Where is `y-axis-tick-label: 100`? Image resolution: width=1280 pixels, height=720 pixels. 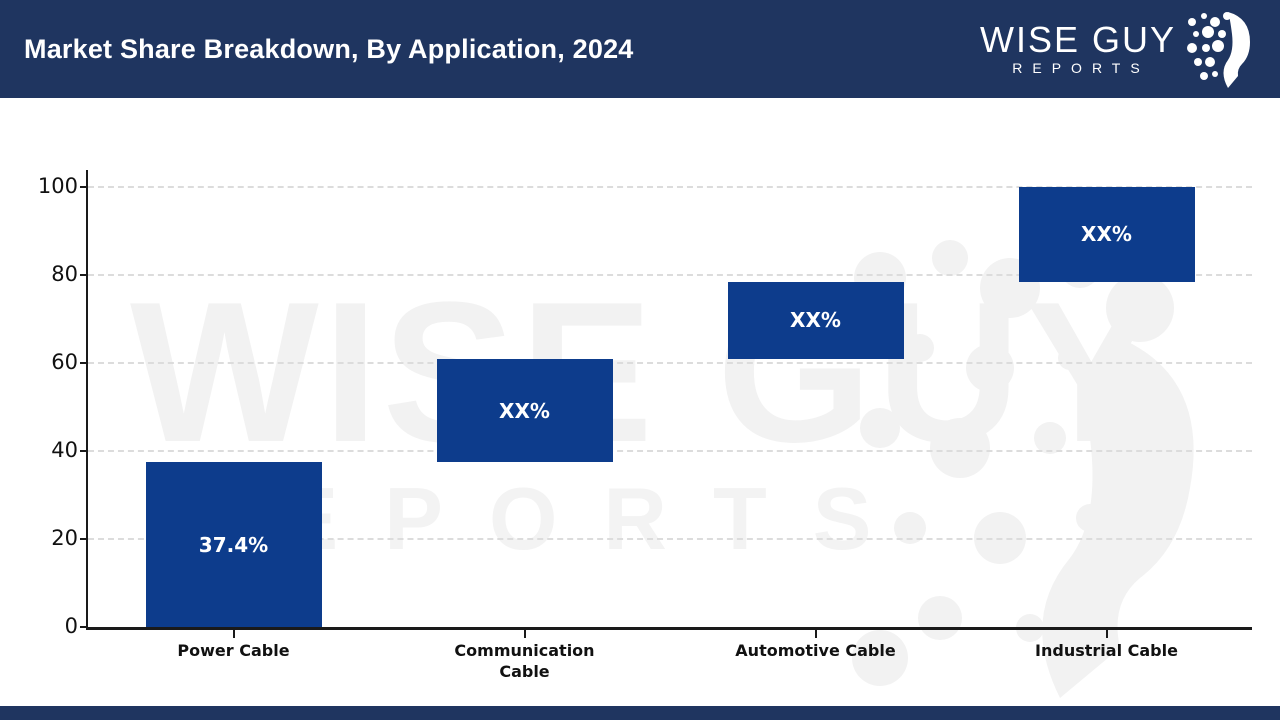 y-axis-tick-label: 100 is located at coordinates (57, 186).